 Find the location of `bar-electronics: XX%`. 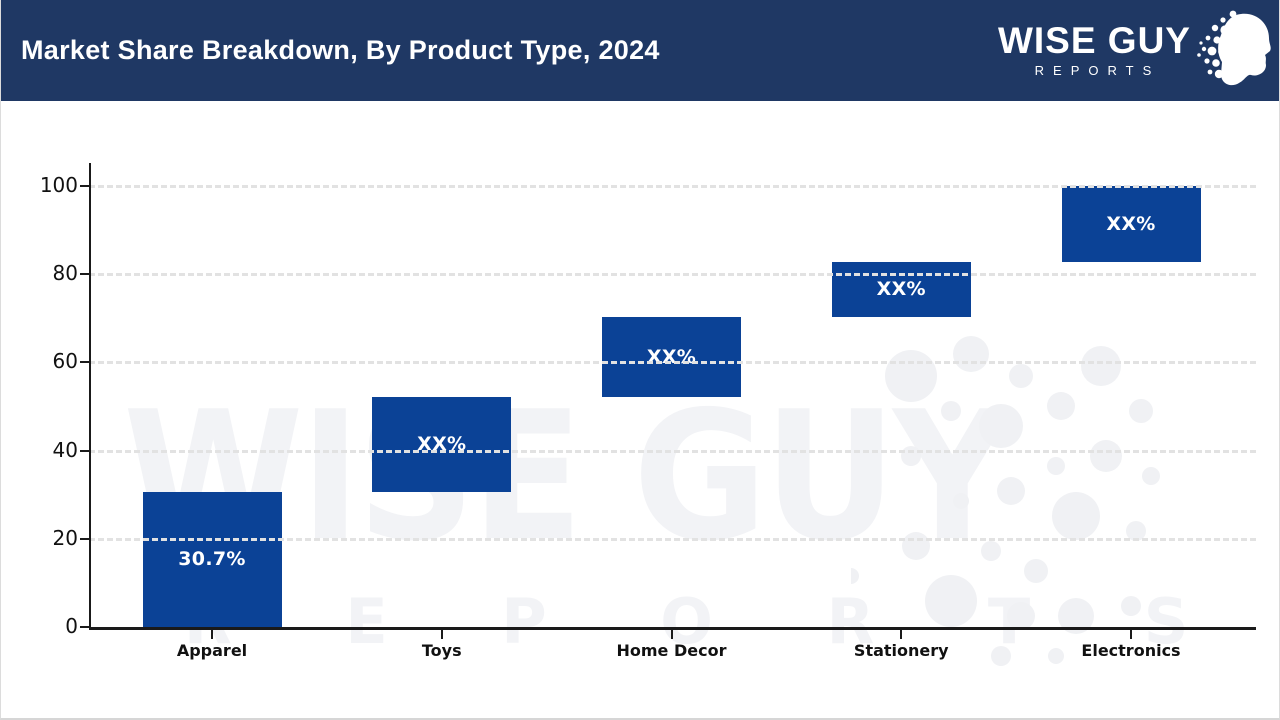

bar-electronics: XX% is located at coordinates (1131, 224).